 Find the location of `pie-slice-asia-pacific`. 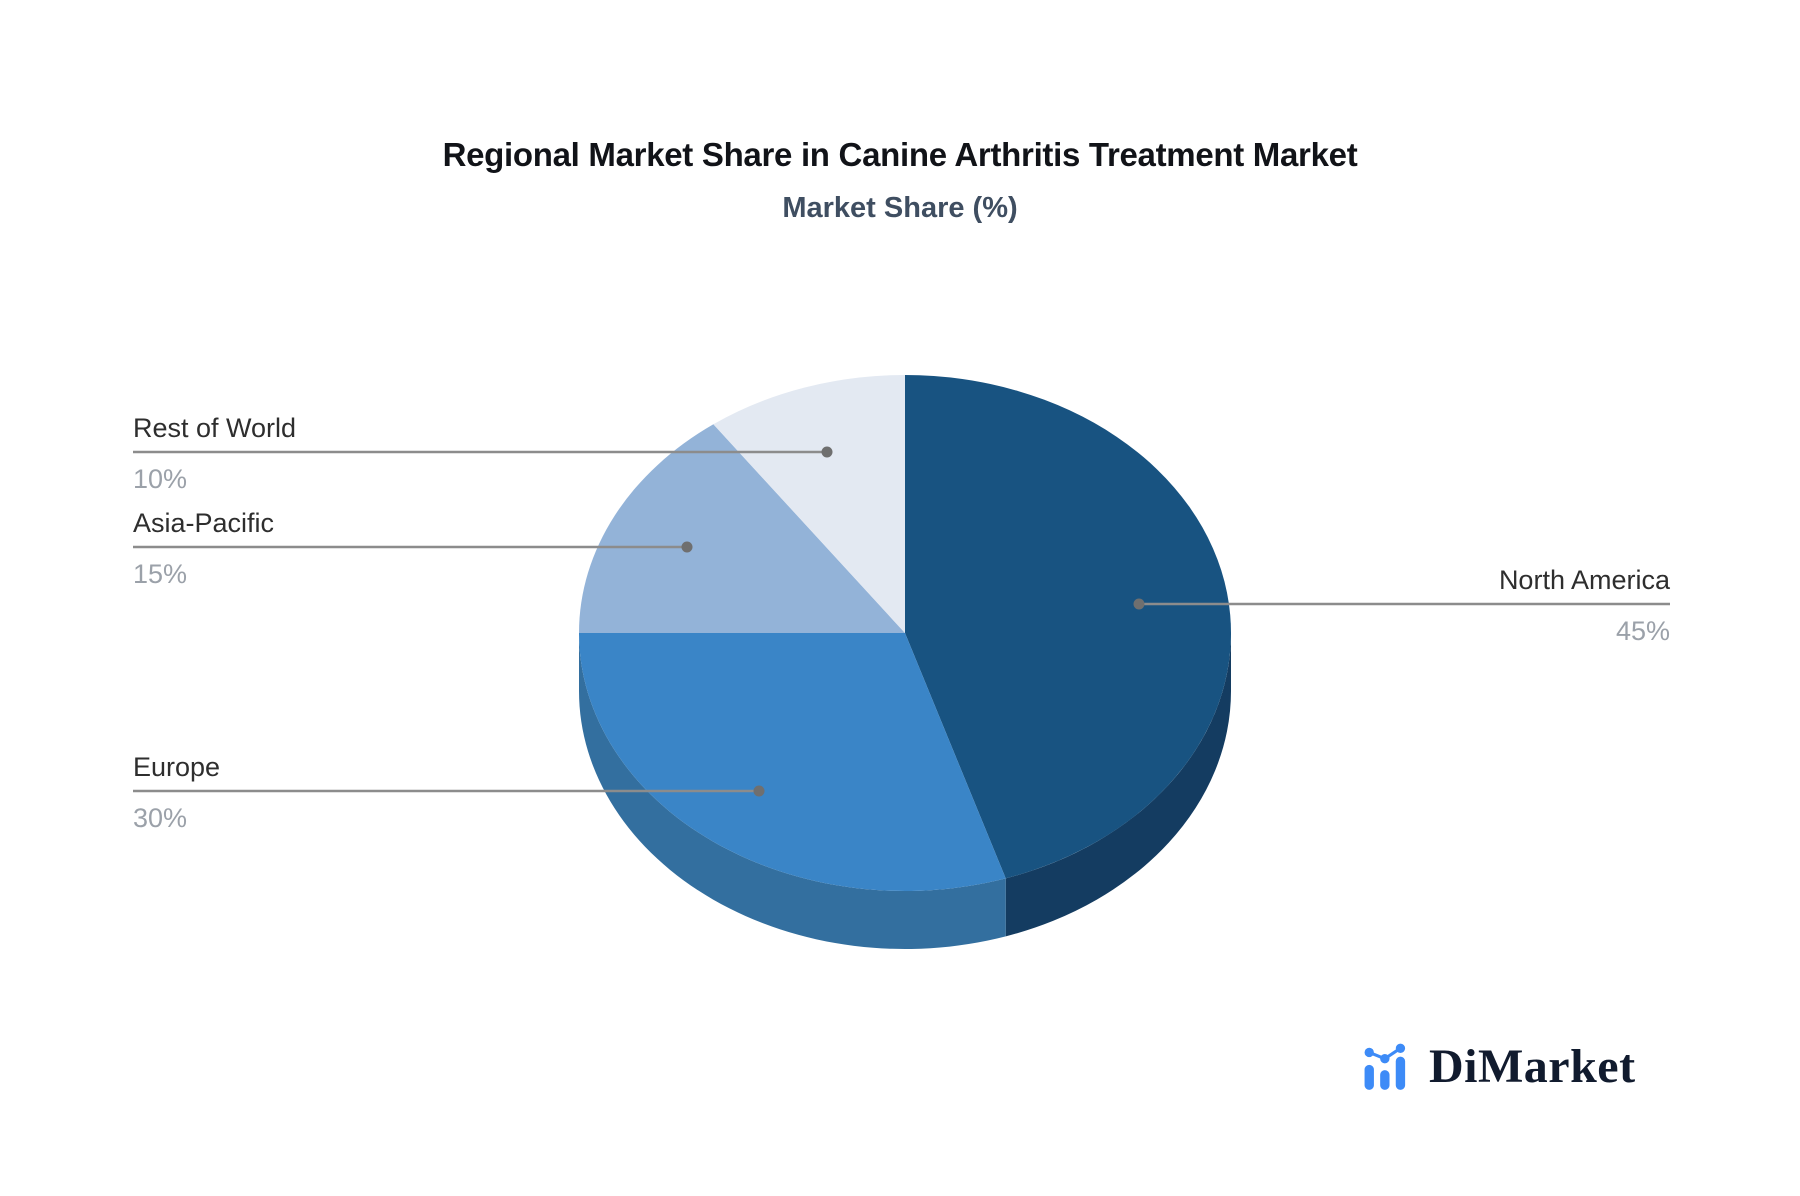

pie-slice-asia-pacific is located at coordinates (742, 528).